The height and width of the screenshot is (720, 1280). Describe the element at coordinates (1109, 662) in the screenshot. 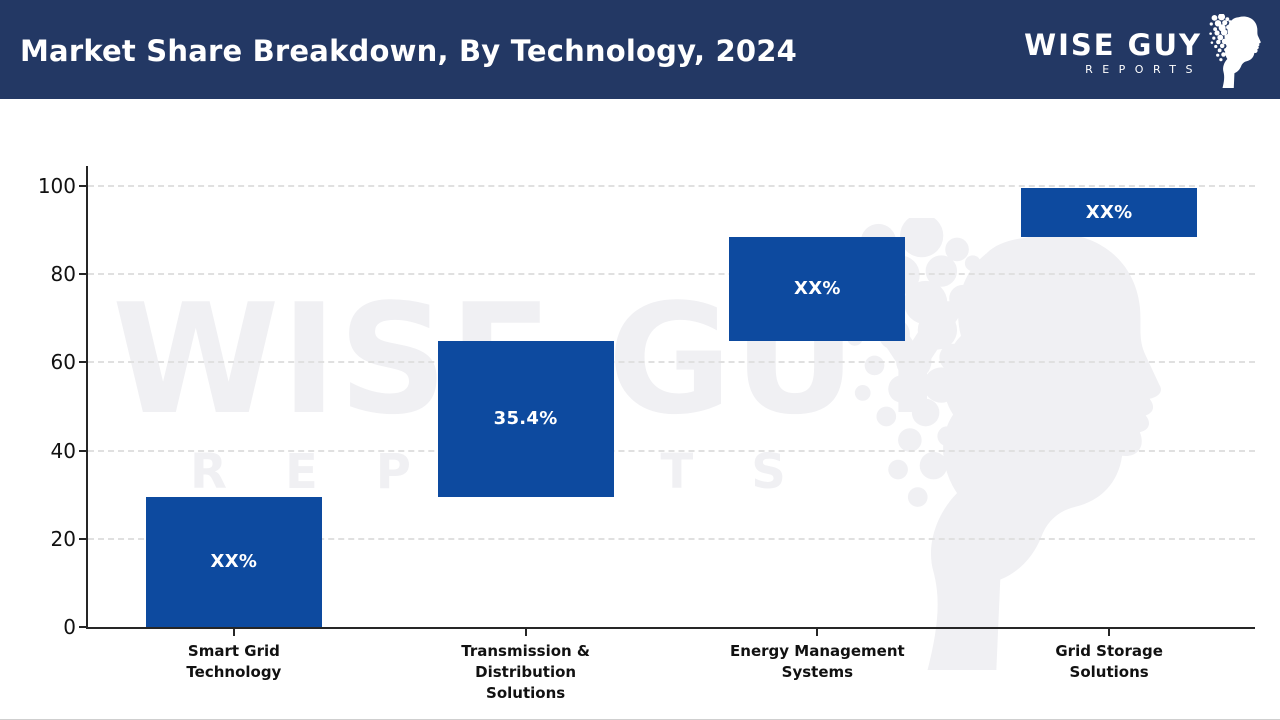

I see `category-label-grid-storage-solutions: Grid Storage Solutions` at that location.